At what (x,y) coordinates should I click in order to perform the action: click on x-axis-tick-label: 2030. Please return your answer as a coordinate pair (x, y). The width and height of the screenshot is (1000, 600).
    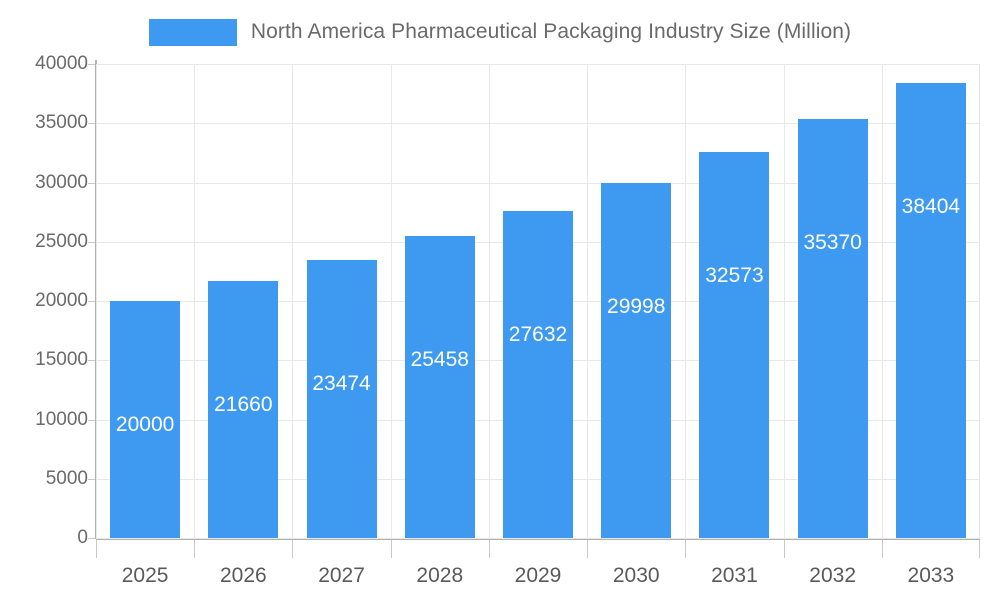
    Looking at the image, I should click on (636, 575).